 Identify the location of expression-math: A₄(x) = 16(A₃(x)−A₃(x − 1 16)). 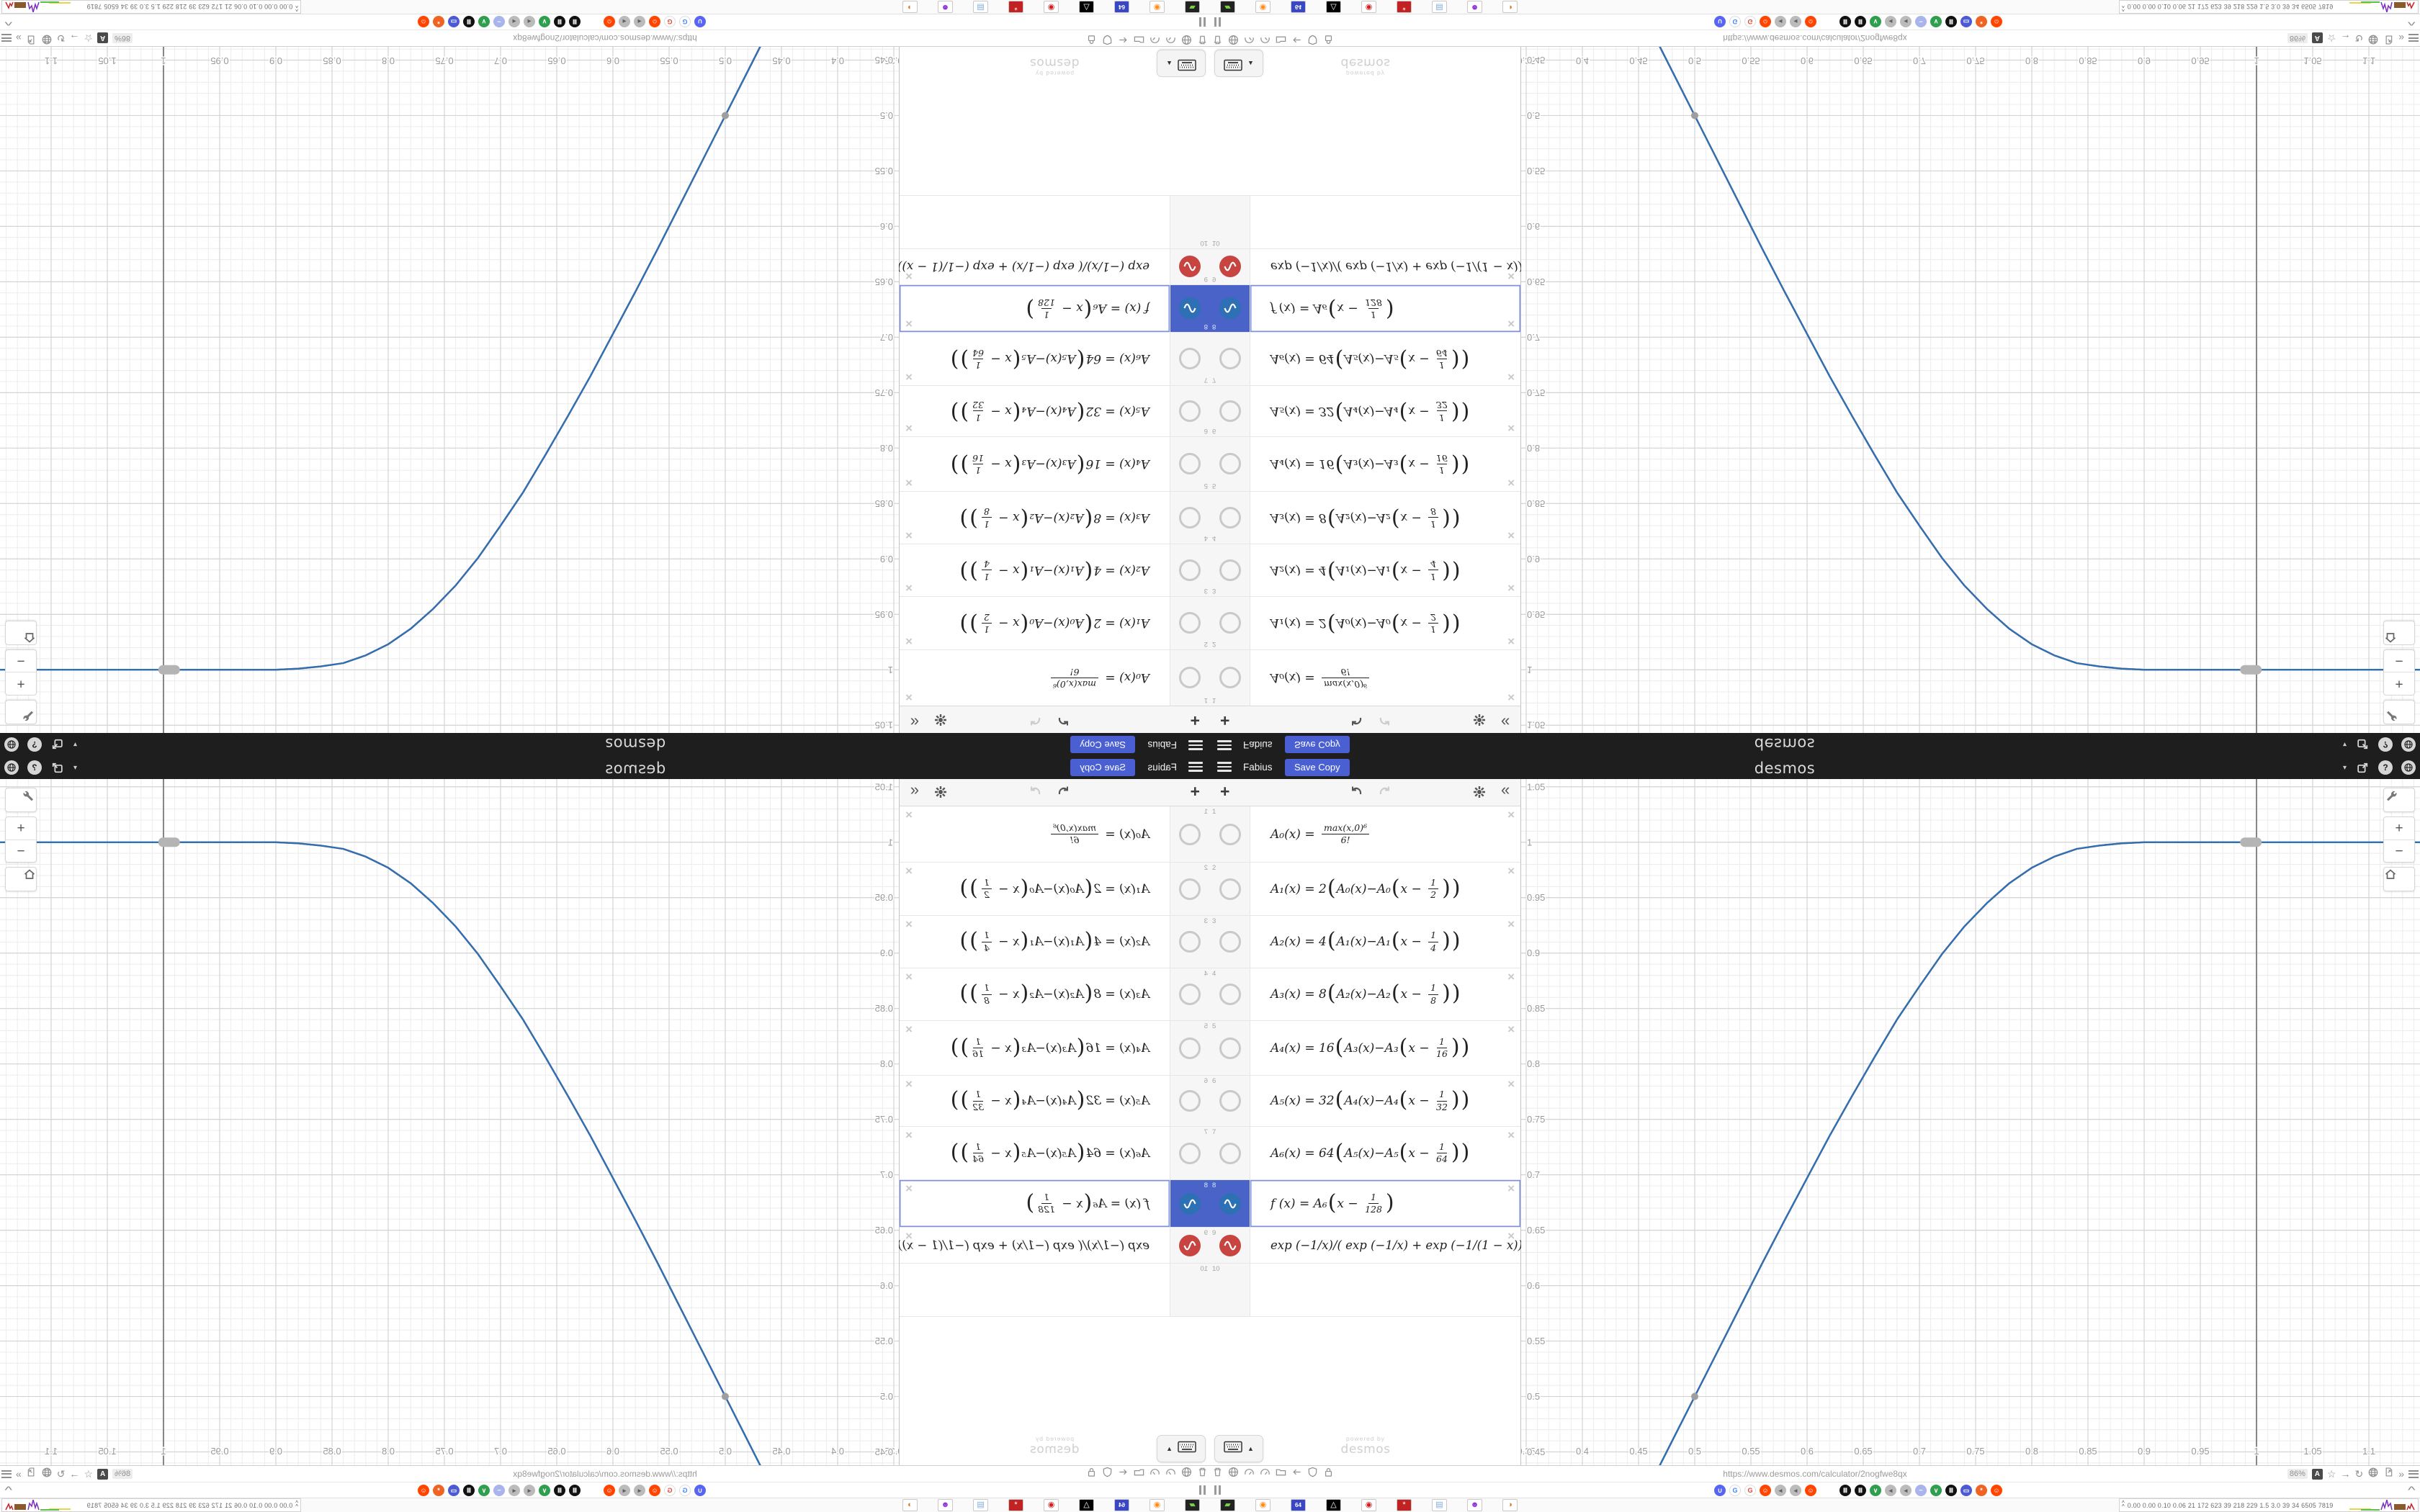
(1370, 465).